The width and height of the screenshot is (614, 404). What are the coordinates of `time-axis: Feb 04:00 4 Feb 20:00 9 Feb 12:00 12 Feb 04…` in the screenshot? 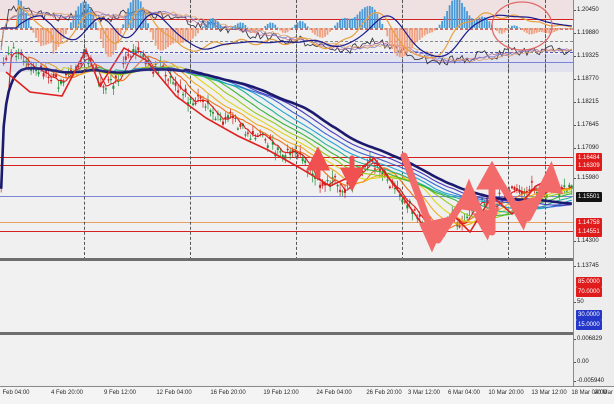 It's located at (307, 395).